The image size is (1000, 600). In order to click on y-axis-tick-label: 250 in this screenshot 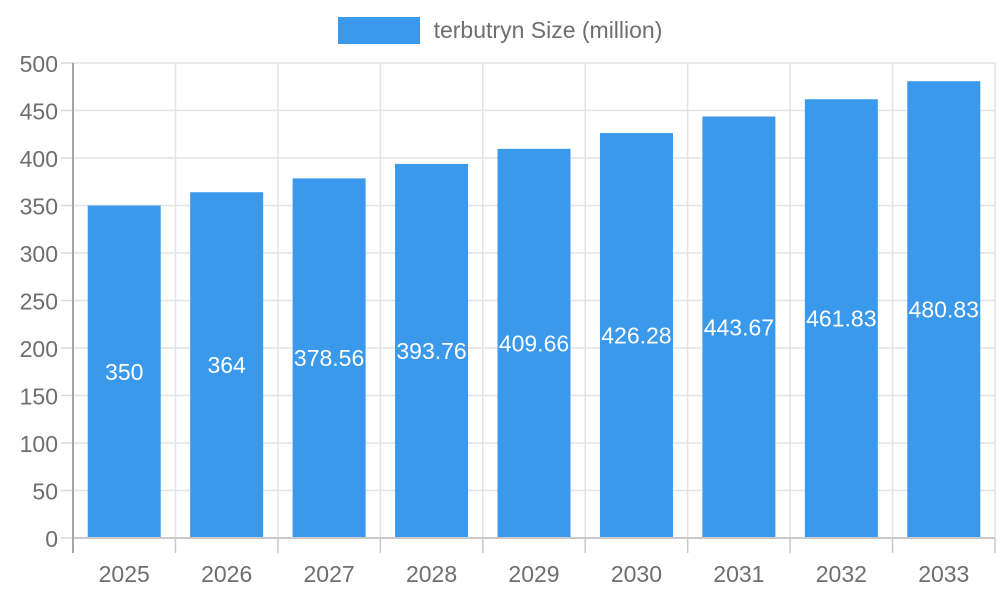, I will do `click(39, 302)`.